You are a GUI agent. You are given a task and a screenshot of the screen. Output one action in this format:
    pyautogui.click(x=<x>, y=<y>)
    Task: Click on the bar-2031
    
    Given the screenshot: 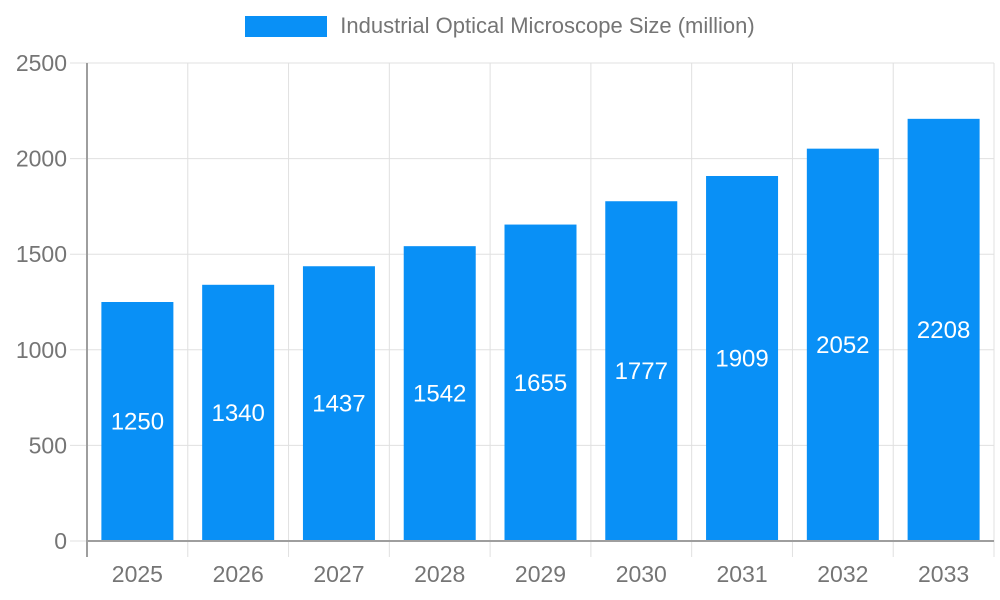 What is the action you would take?
    pyautogui.click(x=742, y=358)
    